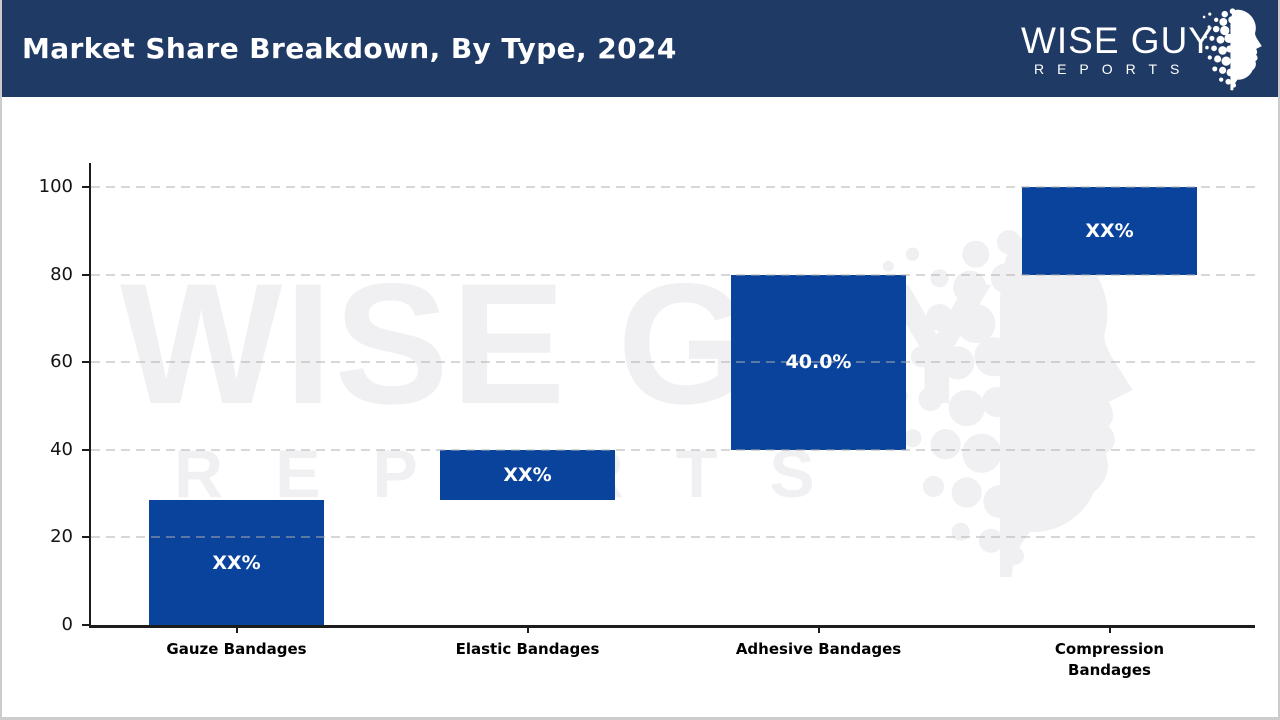 The image size is (1280, 720). I want to click on y-tick-label: 80, so click(61, 274).